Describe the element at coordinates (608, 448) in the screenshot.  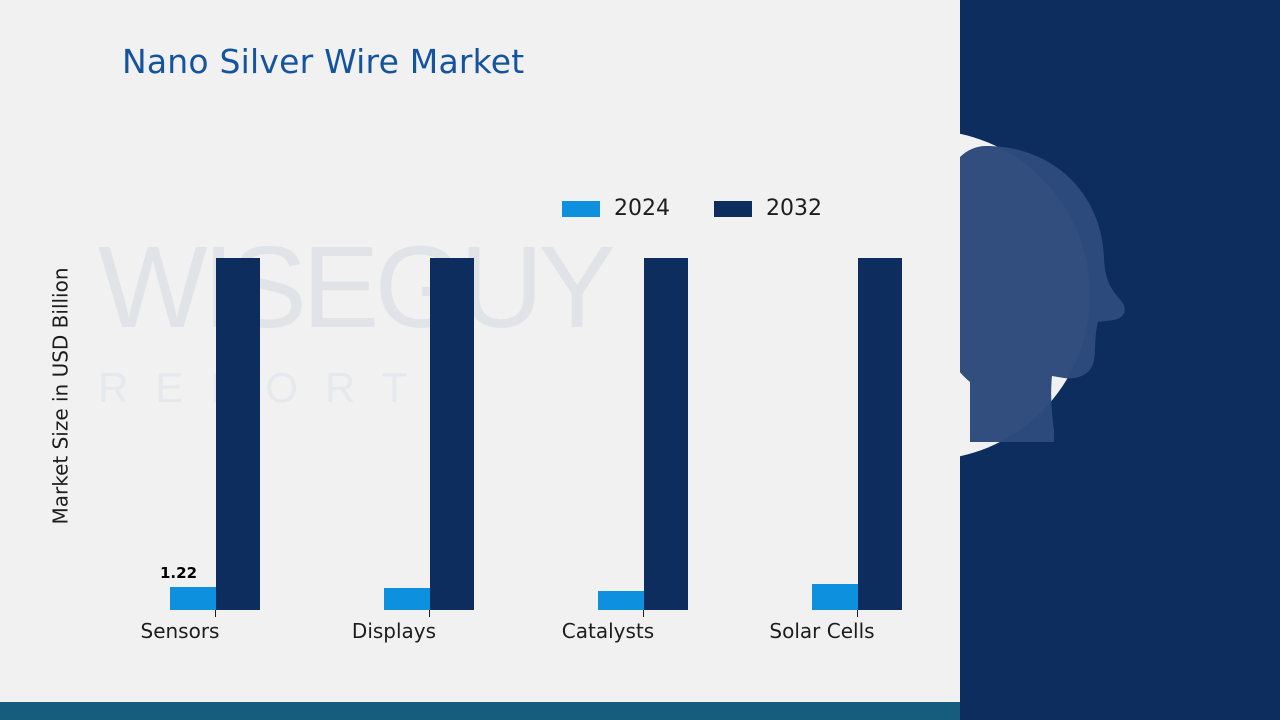
I see `bar-group: Catalysts` at that location.